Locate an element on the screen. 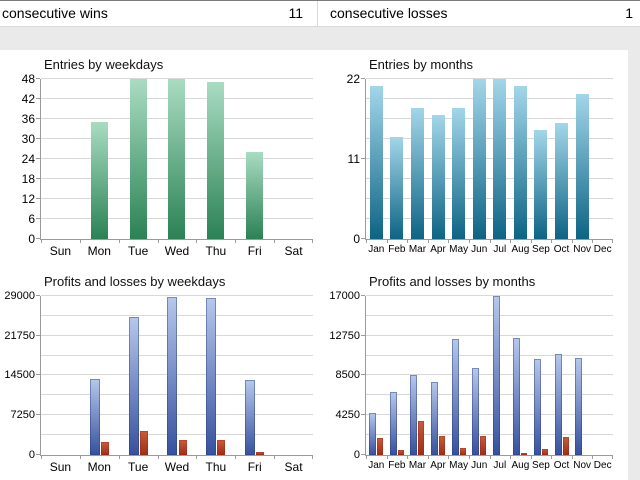 The width and height of the screenshot is (640, 480). y-axis-label: 42 is located at coordinates (28, 99).